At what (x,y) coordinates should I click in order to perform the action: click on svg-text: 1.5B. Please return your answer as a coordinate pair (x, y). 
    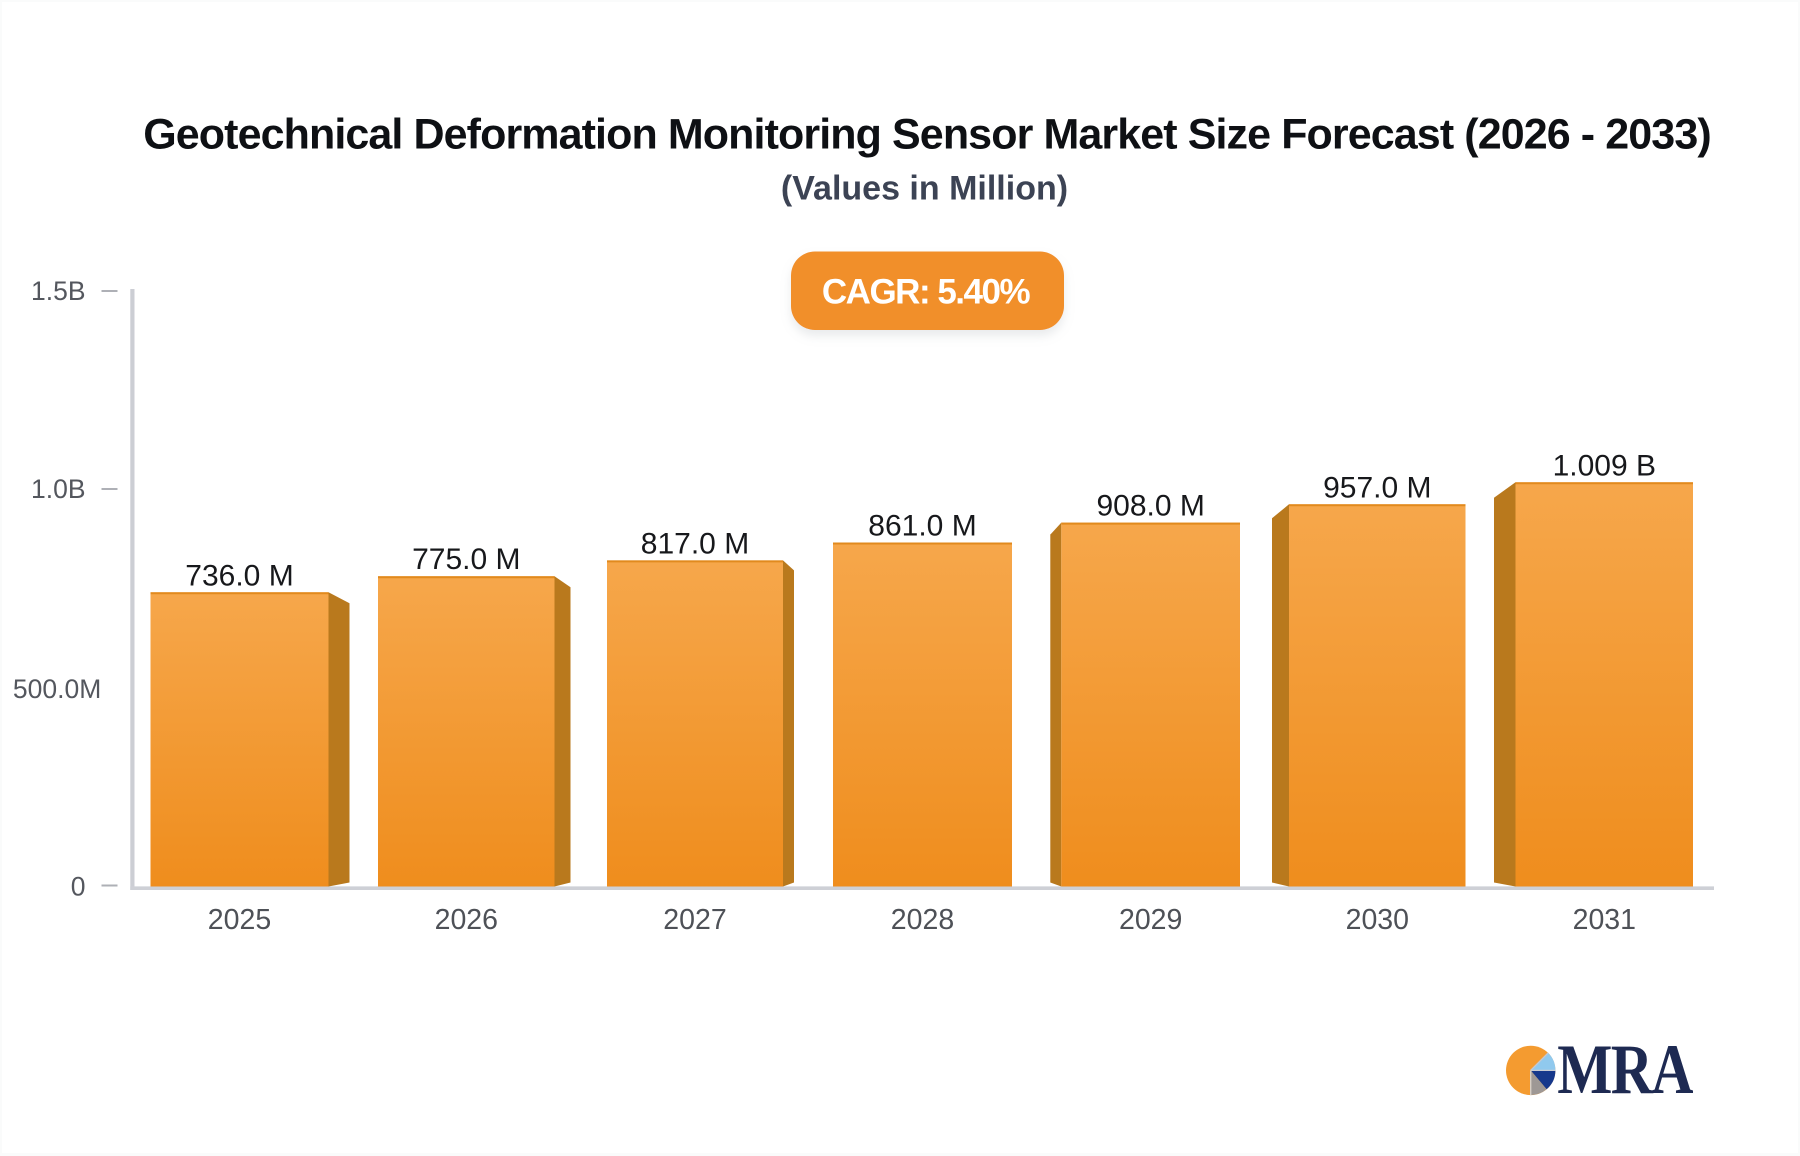
    Looking at the image, I should click on (58, 291).